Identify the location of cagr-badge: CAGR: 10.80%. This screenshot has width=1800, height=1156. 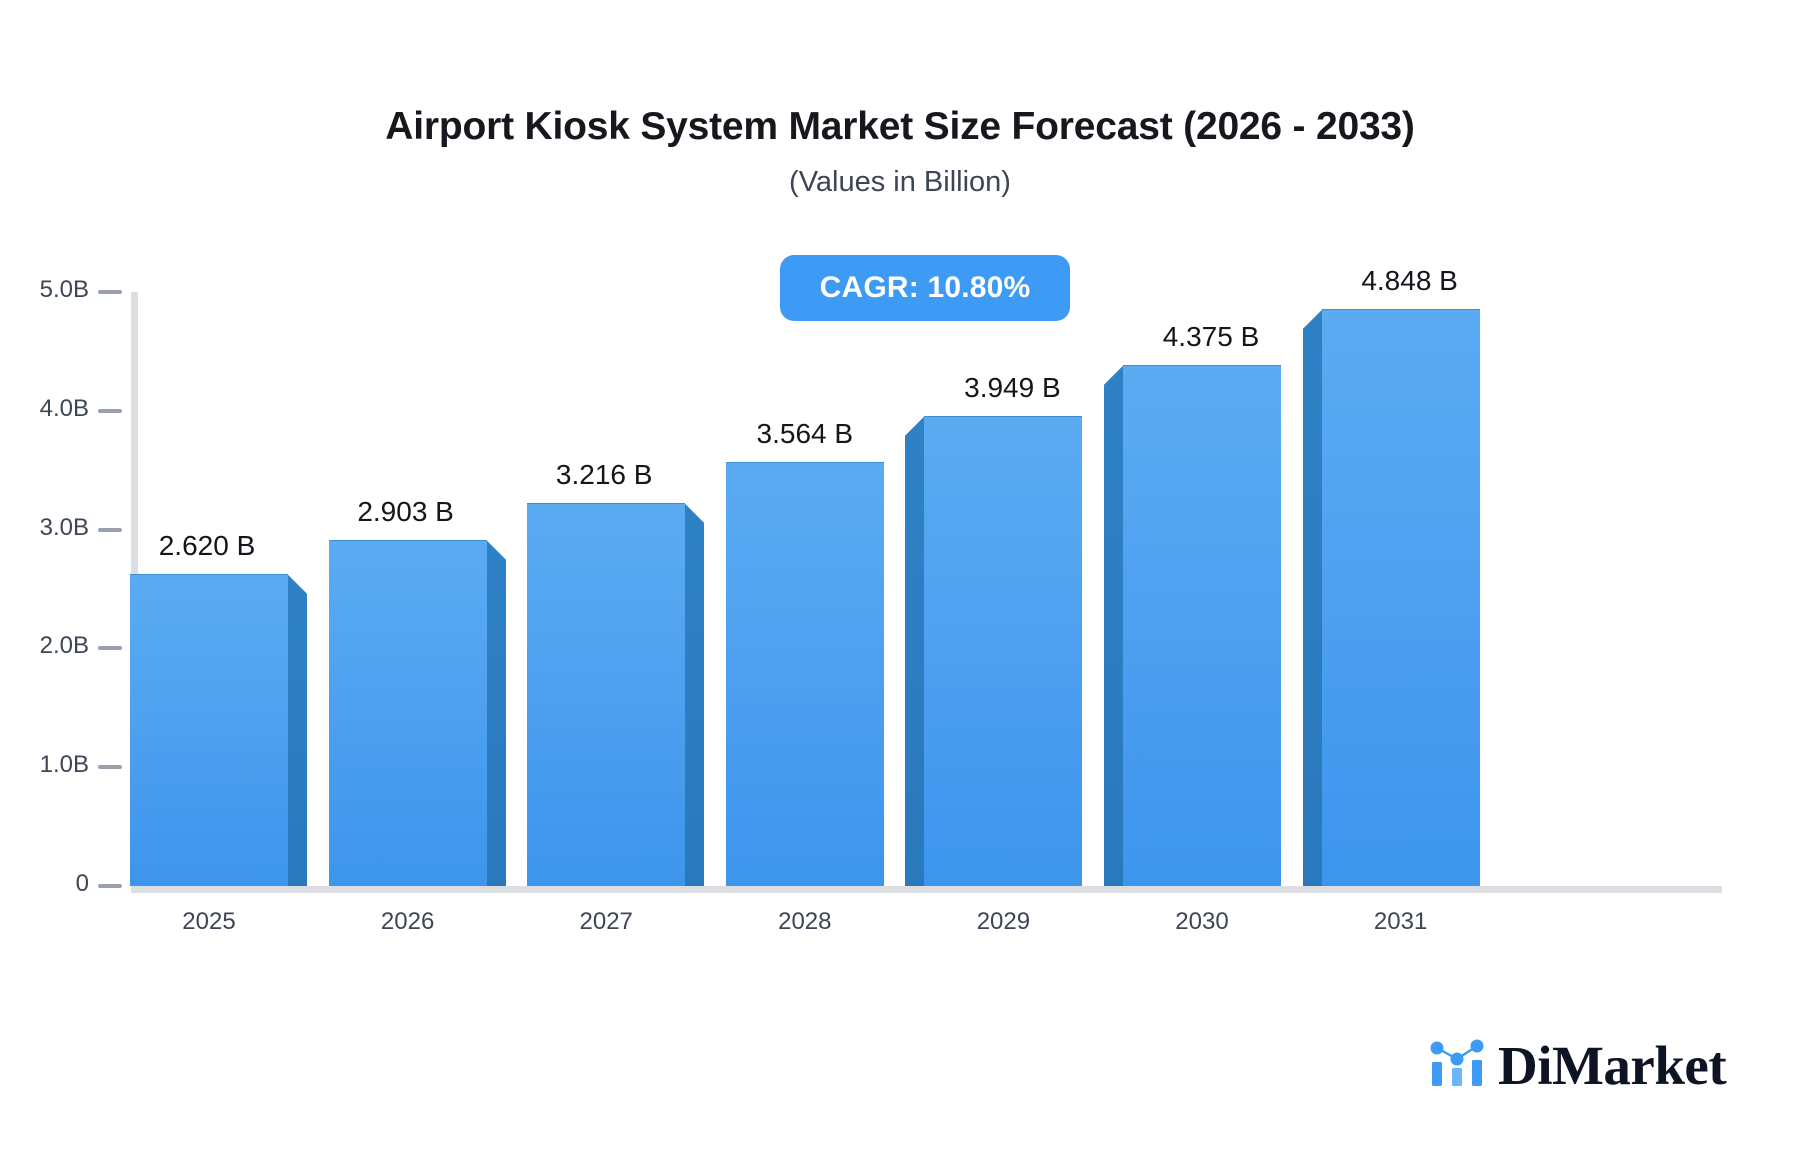
(925, 288).